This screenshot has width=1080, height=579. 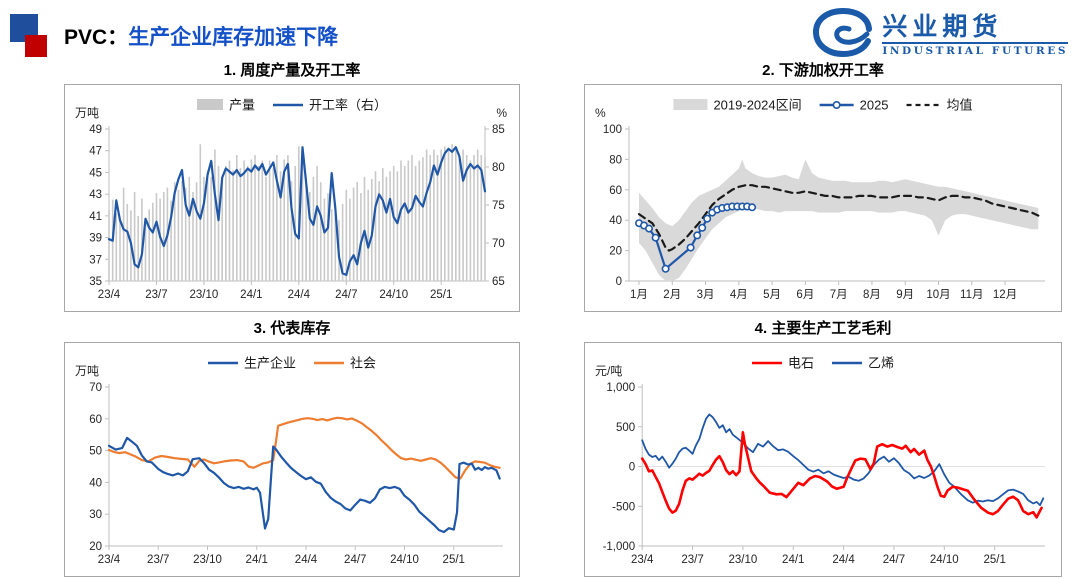 What do you see at coordinates (95, 217) in the screenshot?
I see `svg-text: 41` at bounding box center [95, 217].